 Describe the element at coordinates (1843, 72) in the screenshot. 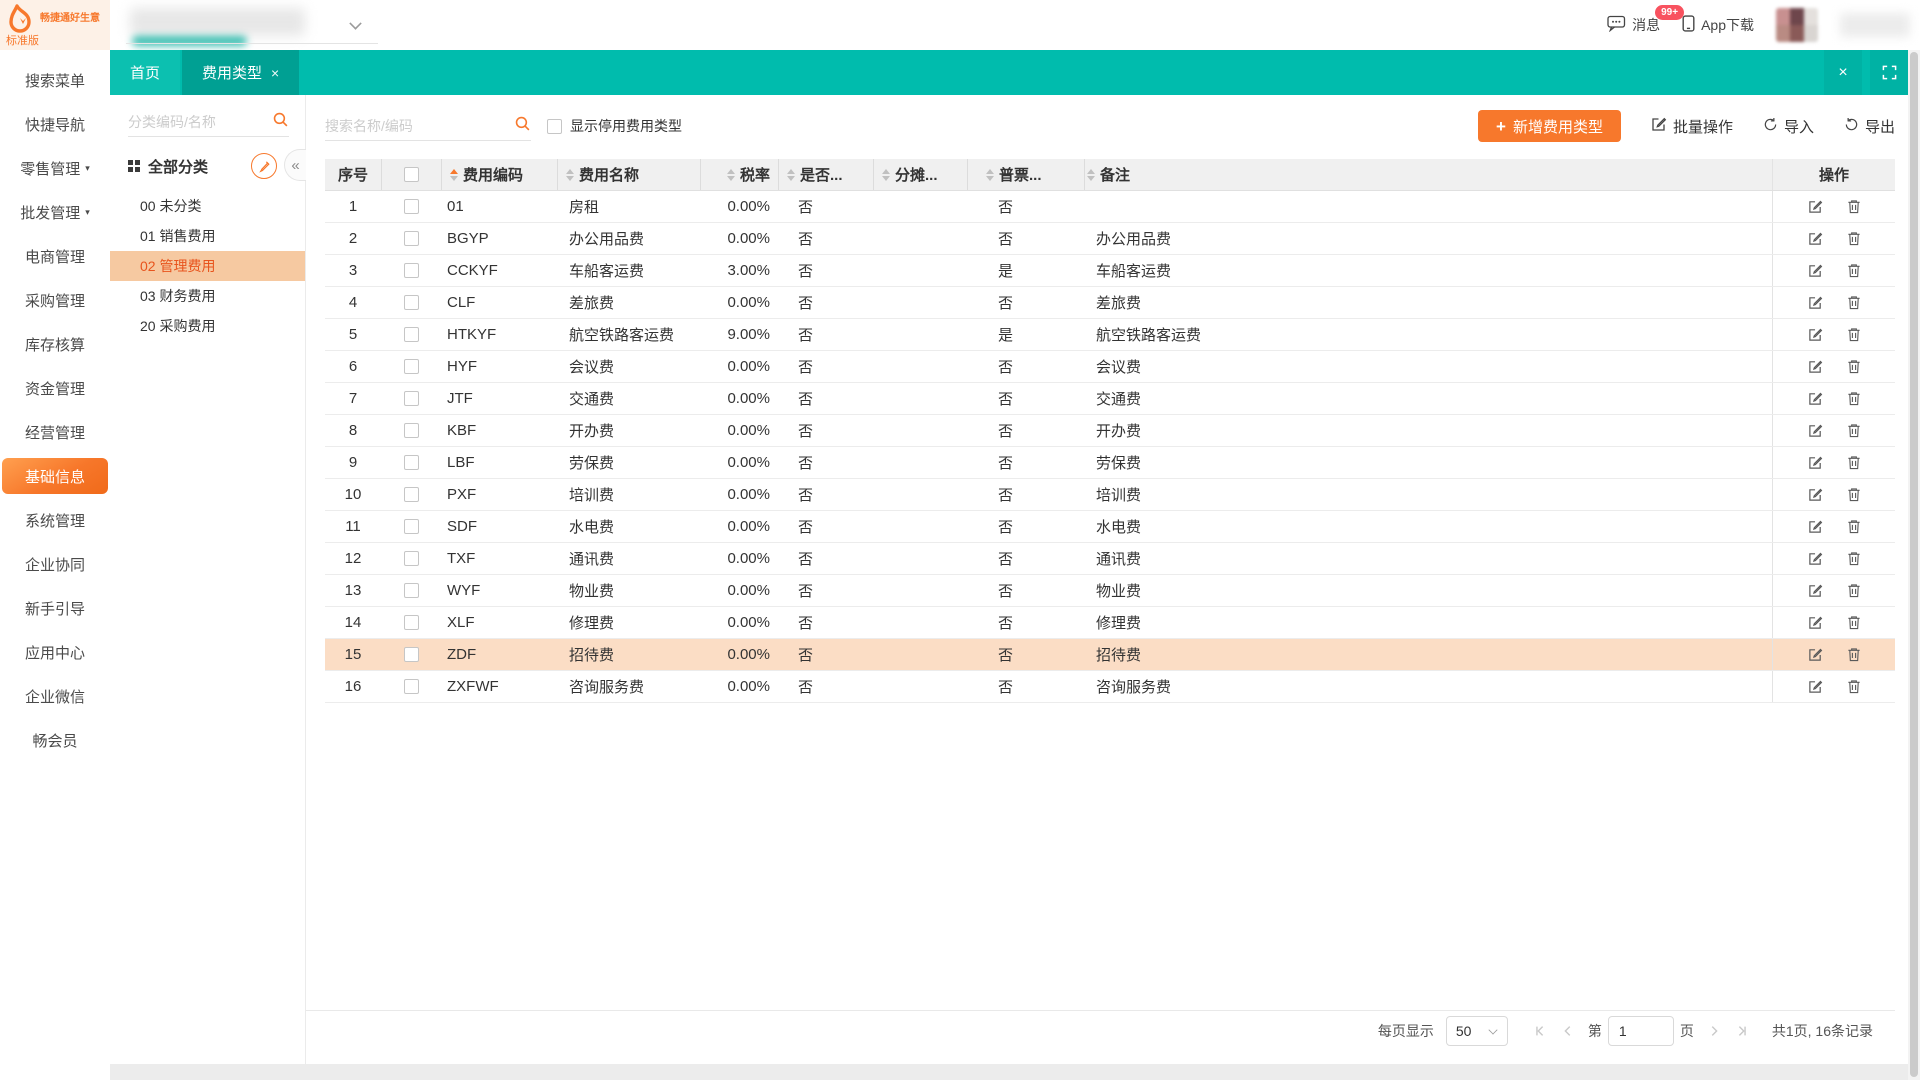

I see `close-all-tabs-icon: ×` at that location.